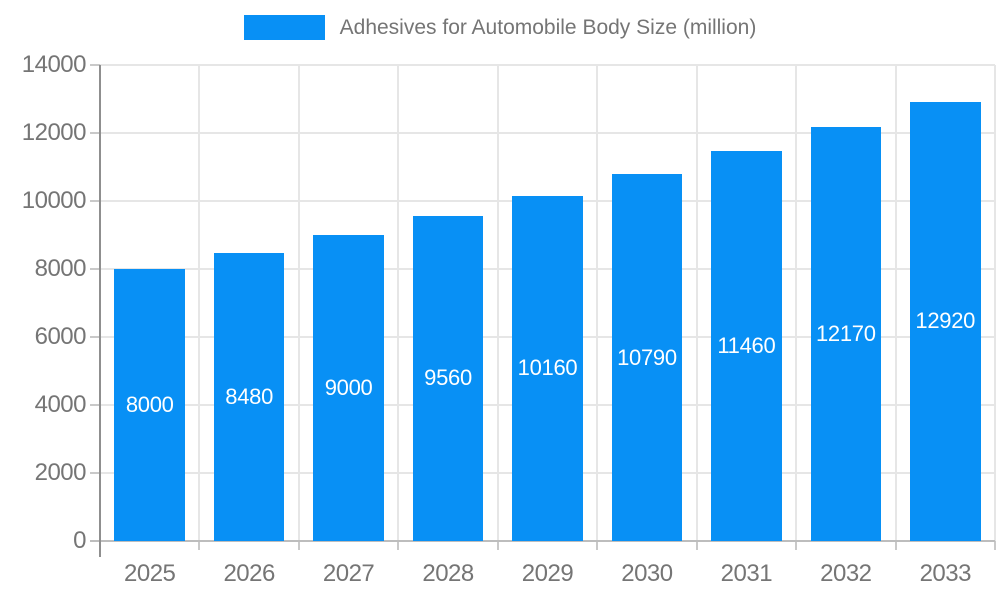 The image size is (1000, 600). Describe the element at coordinates (542, 541) in the screenshot. I see `x-axis-line` at that location.